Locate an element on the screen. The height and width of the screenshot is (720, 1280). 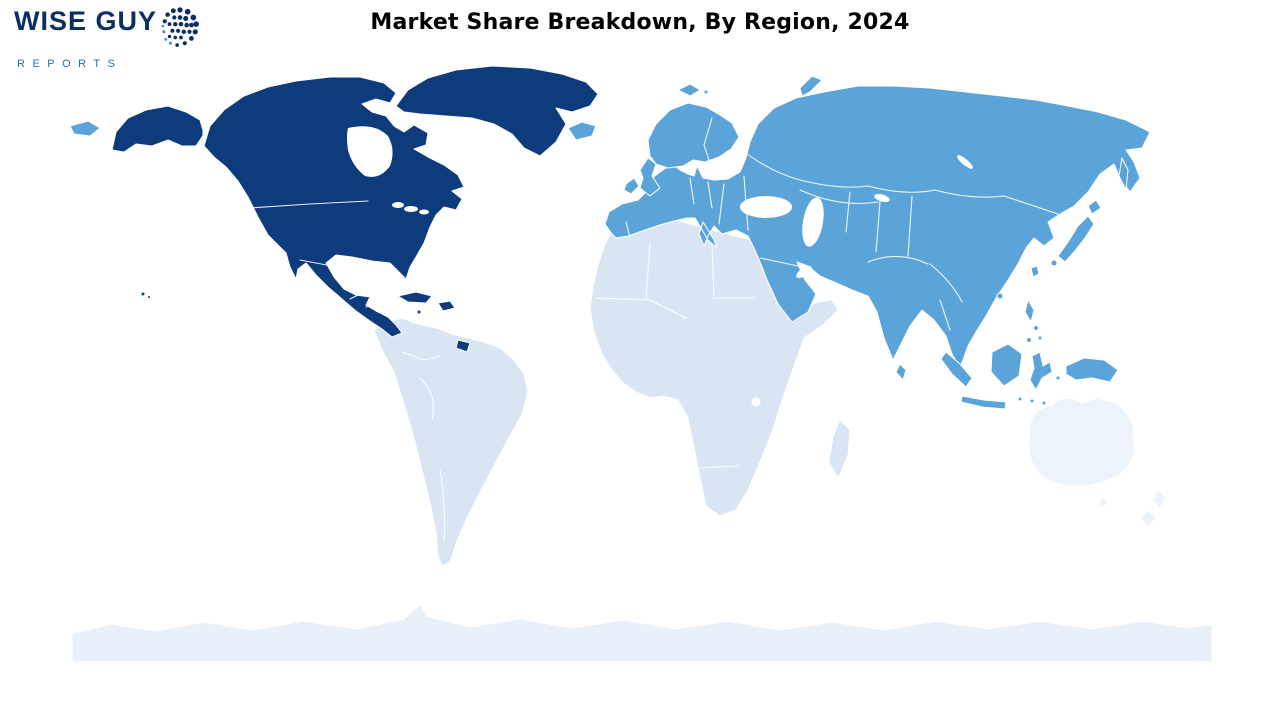
landmass-greenland is located at coordinates (497, 111).